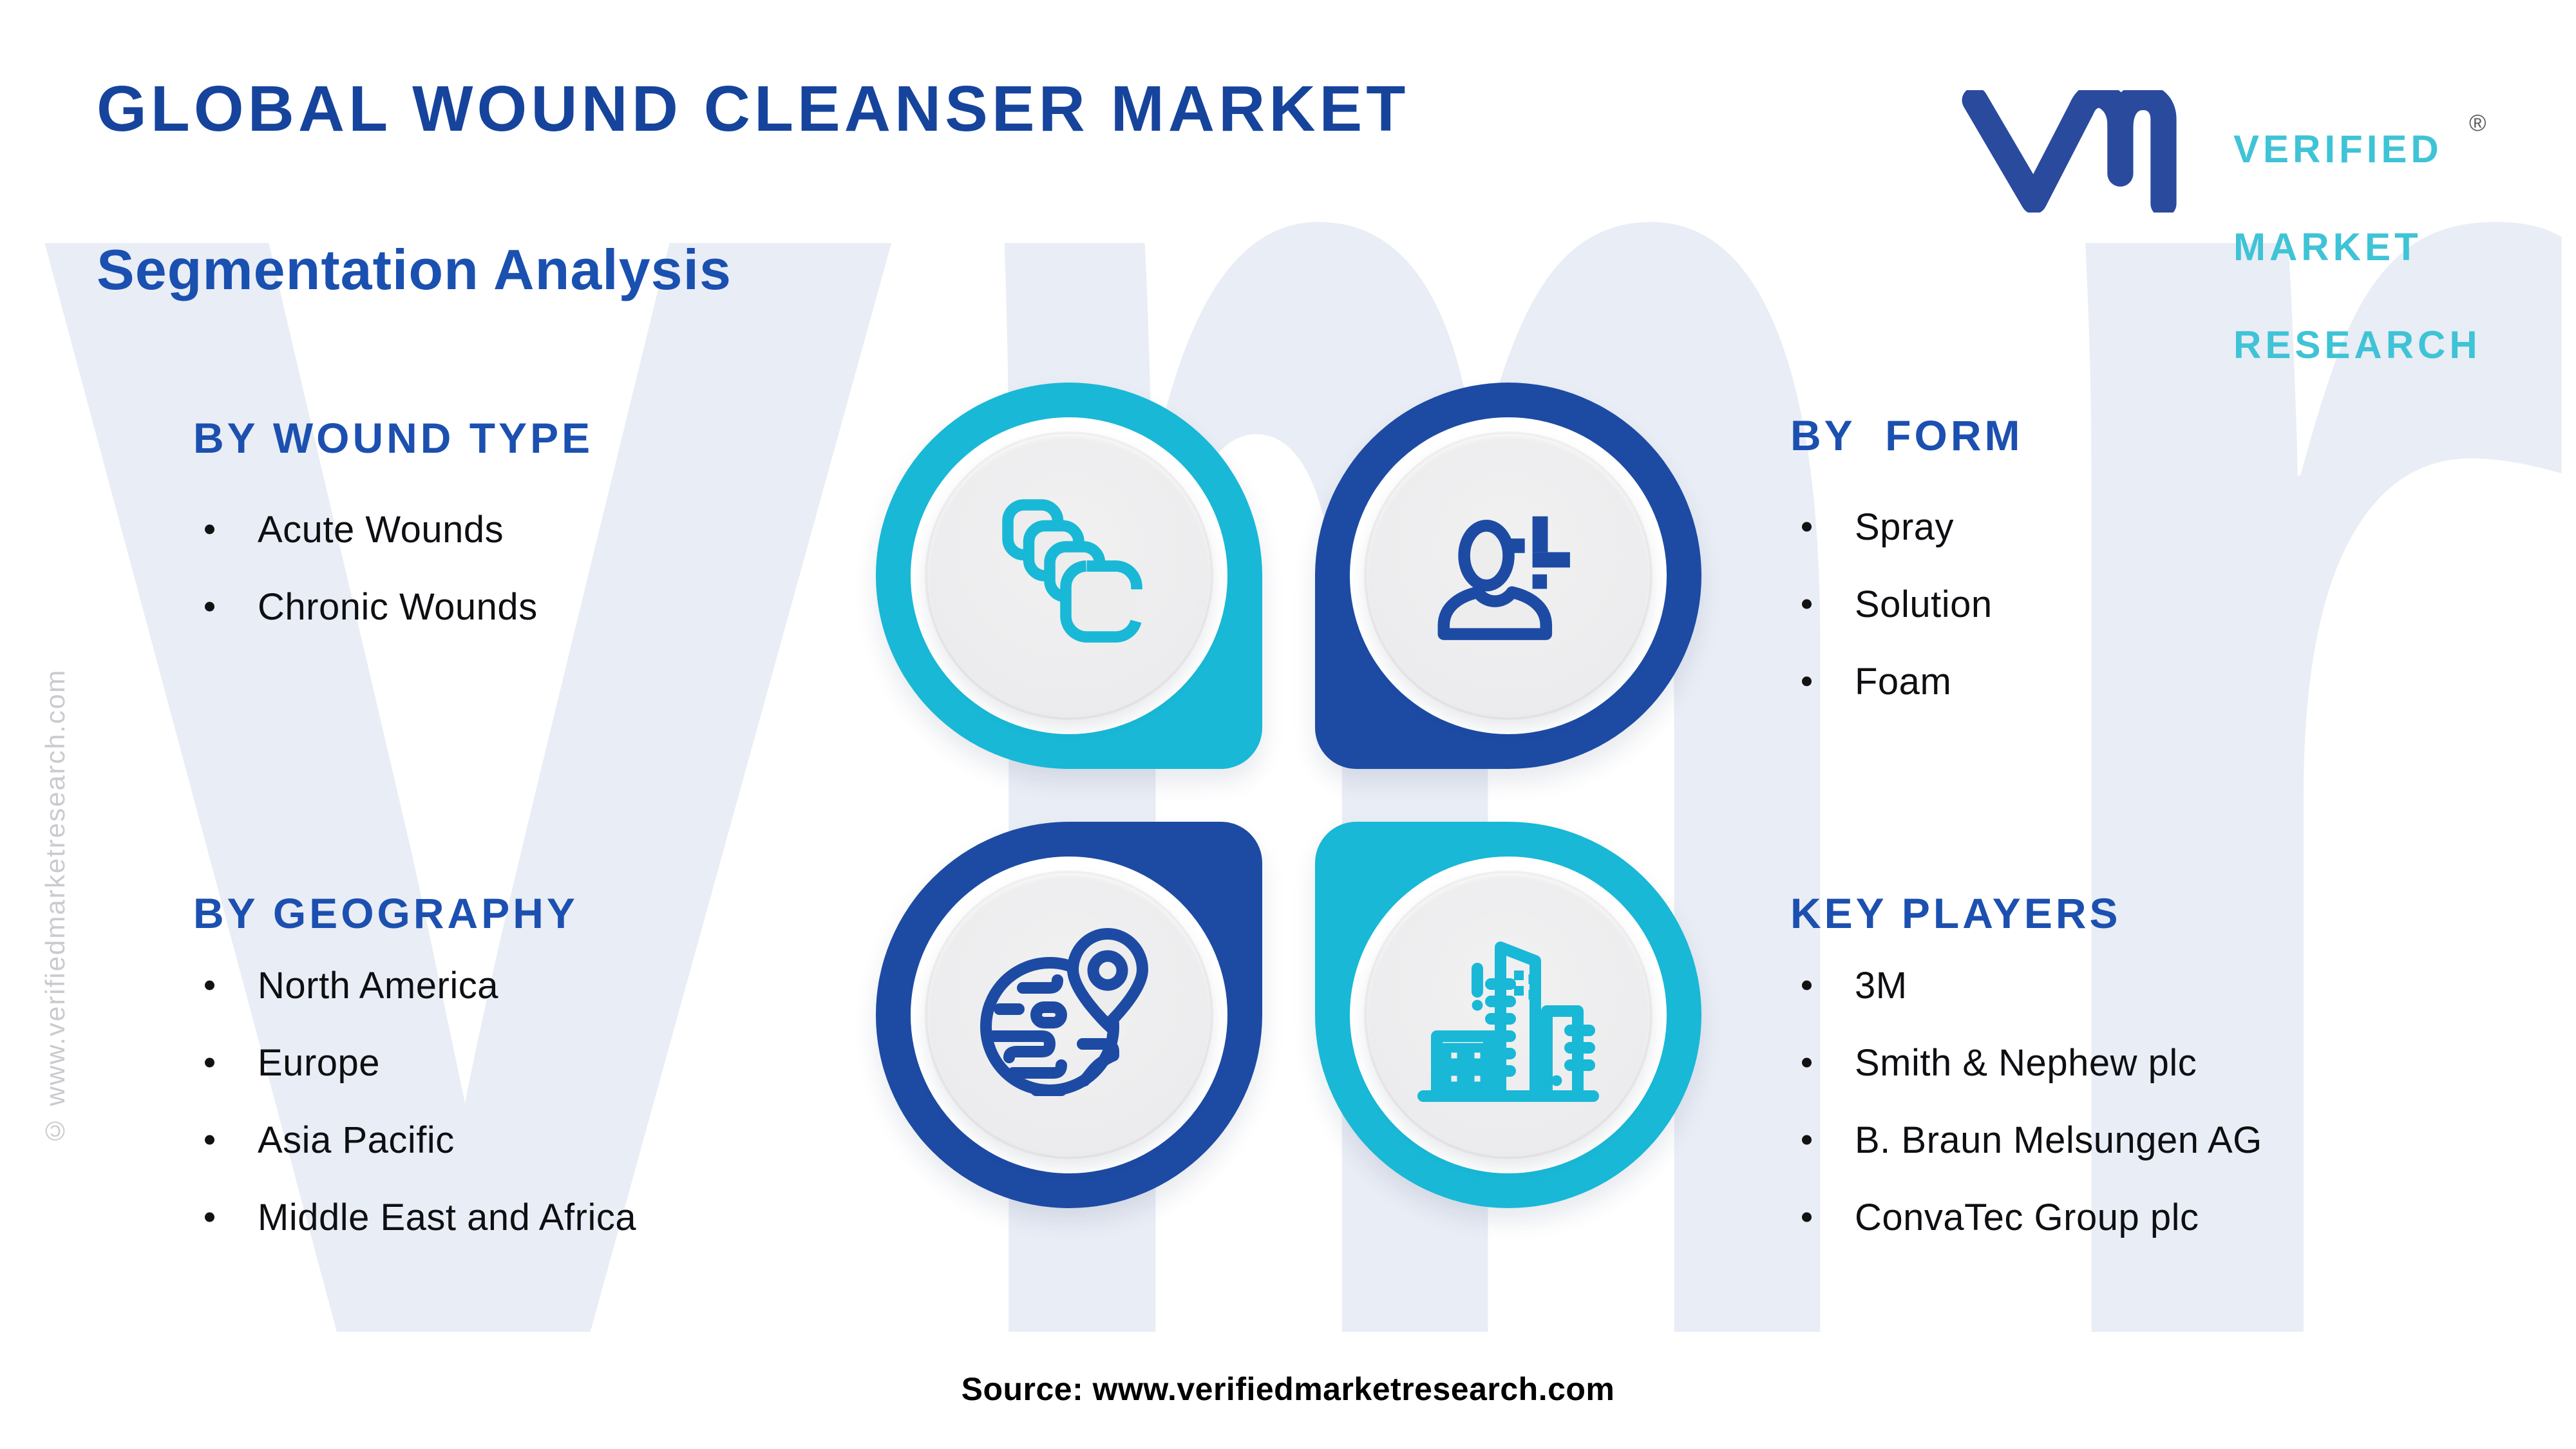  What do you see at coordinates (418, 1062) in the screenshot?
I see `list-item: Europe` at bounding box center [418, 1062].